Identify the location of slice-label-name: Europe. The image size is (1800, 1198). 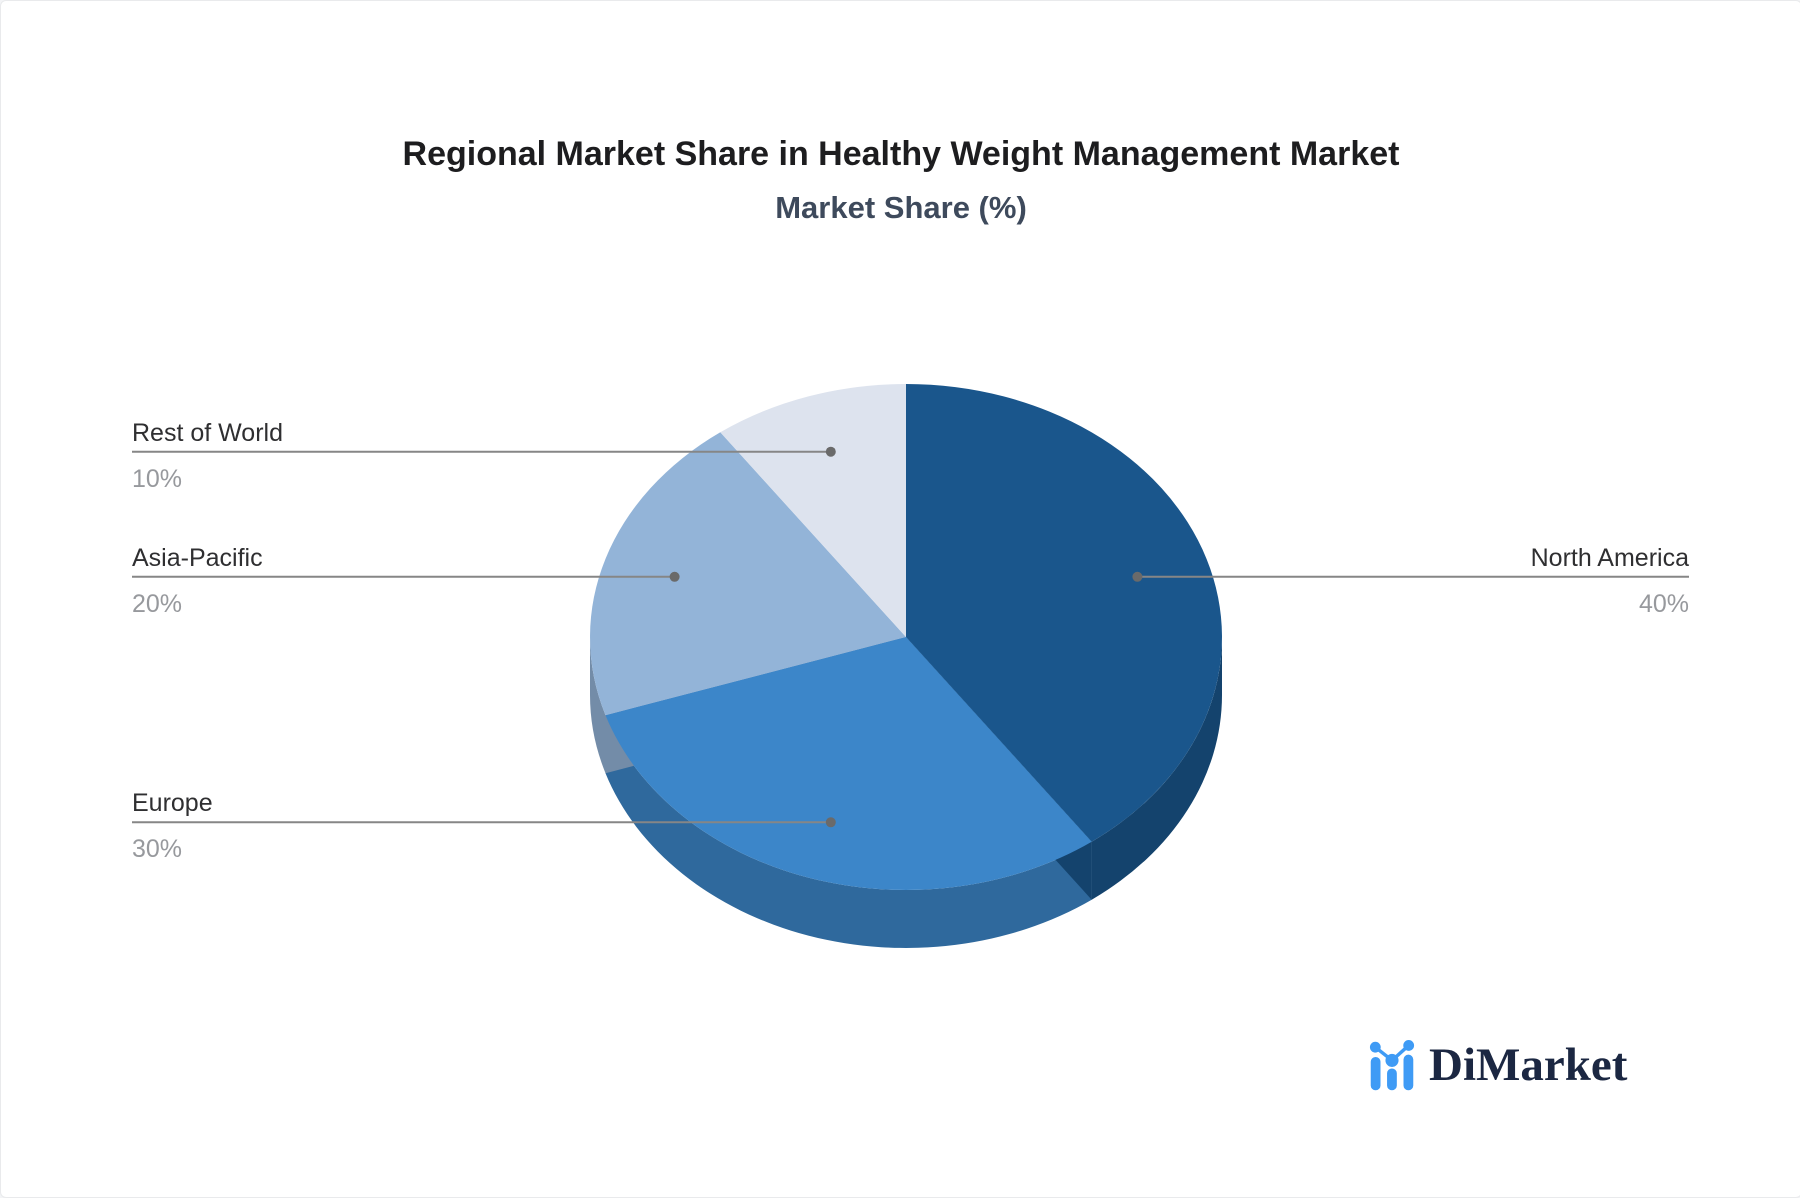
(172, 803).